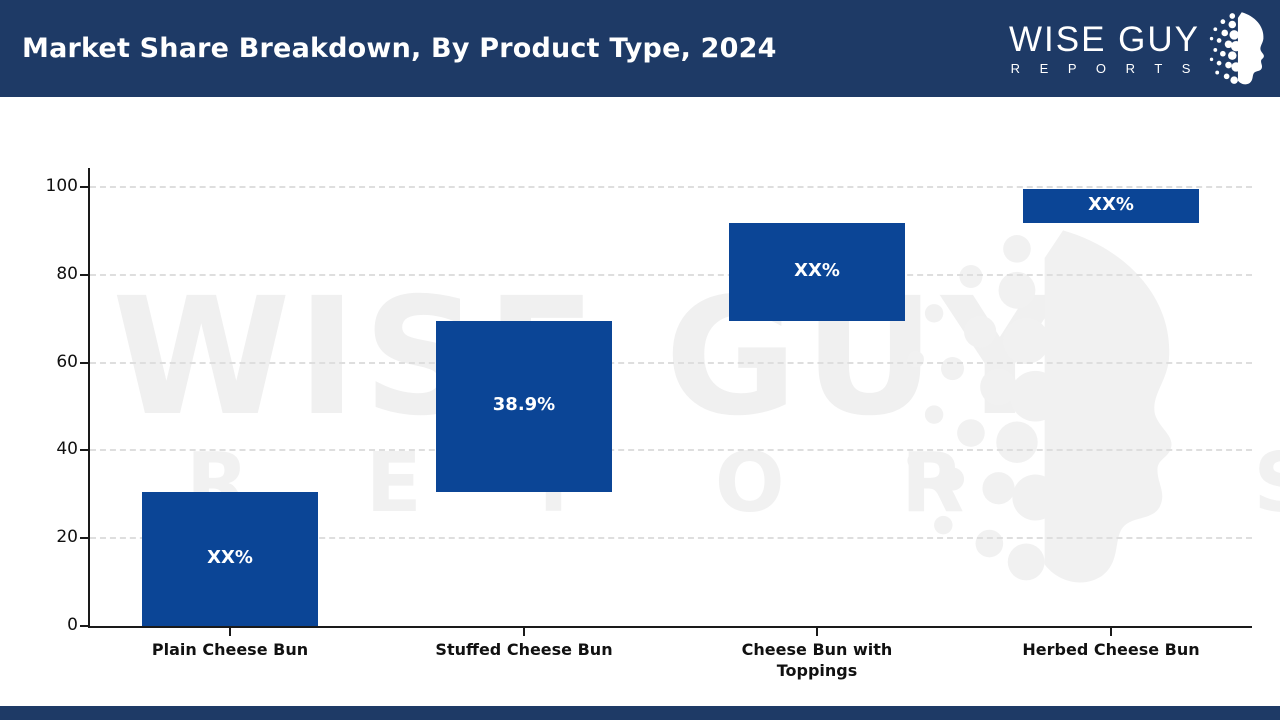 The width and height of the screenshot is (1280, 720). Describe the element at coordinates (640, 713) in the screenshot. I see `footer-bar` at that location.